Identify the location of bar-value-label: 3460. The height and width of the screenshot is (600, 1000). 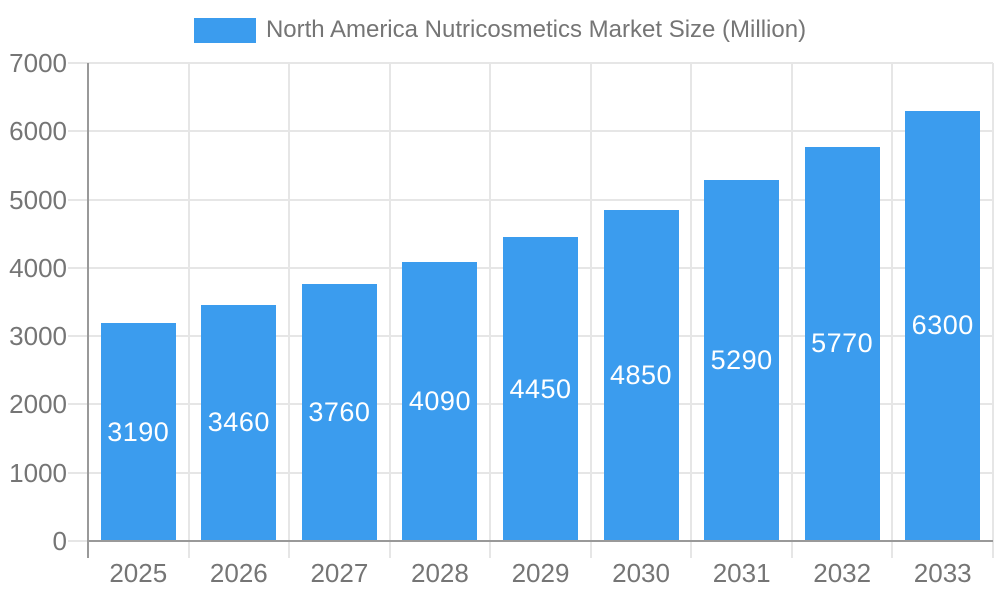
(238, 422).